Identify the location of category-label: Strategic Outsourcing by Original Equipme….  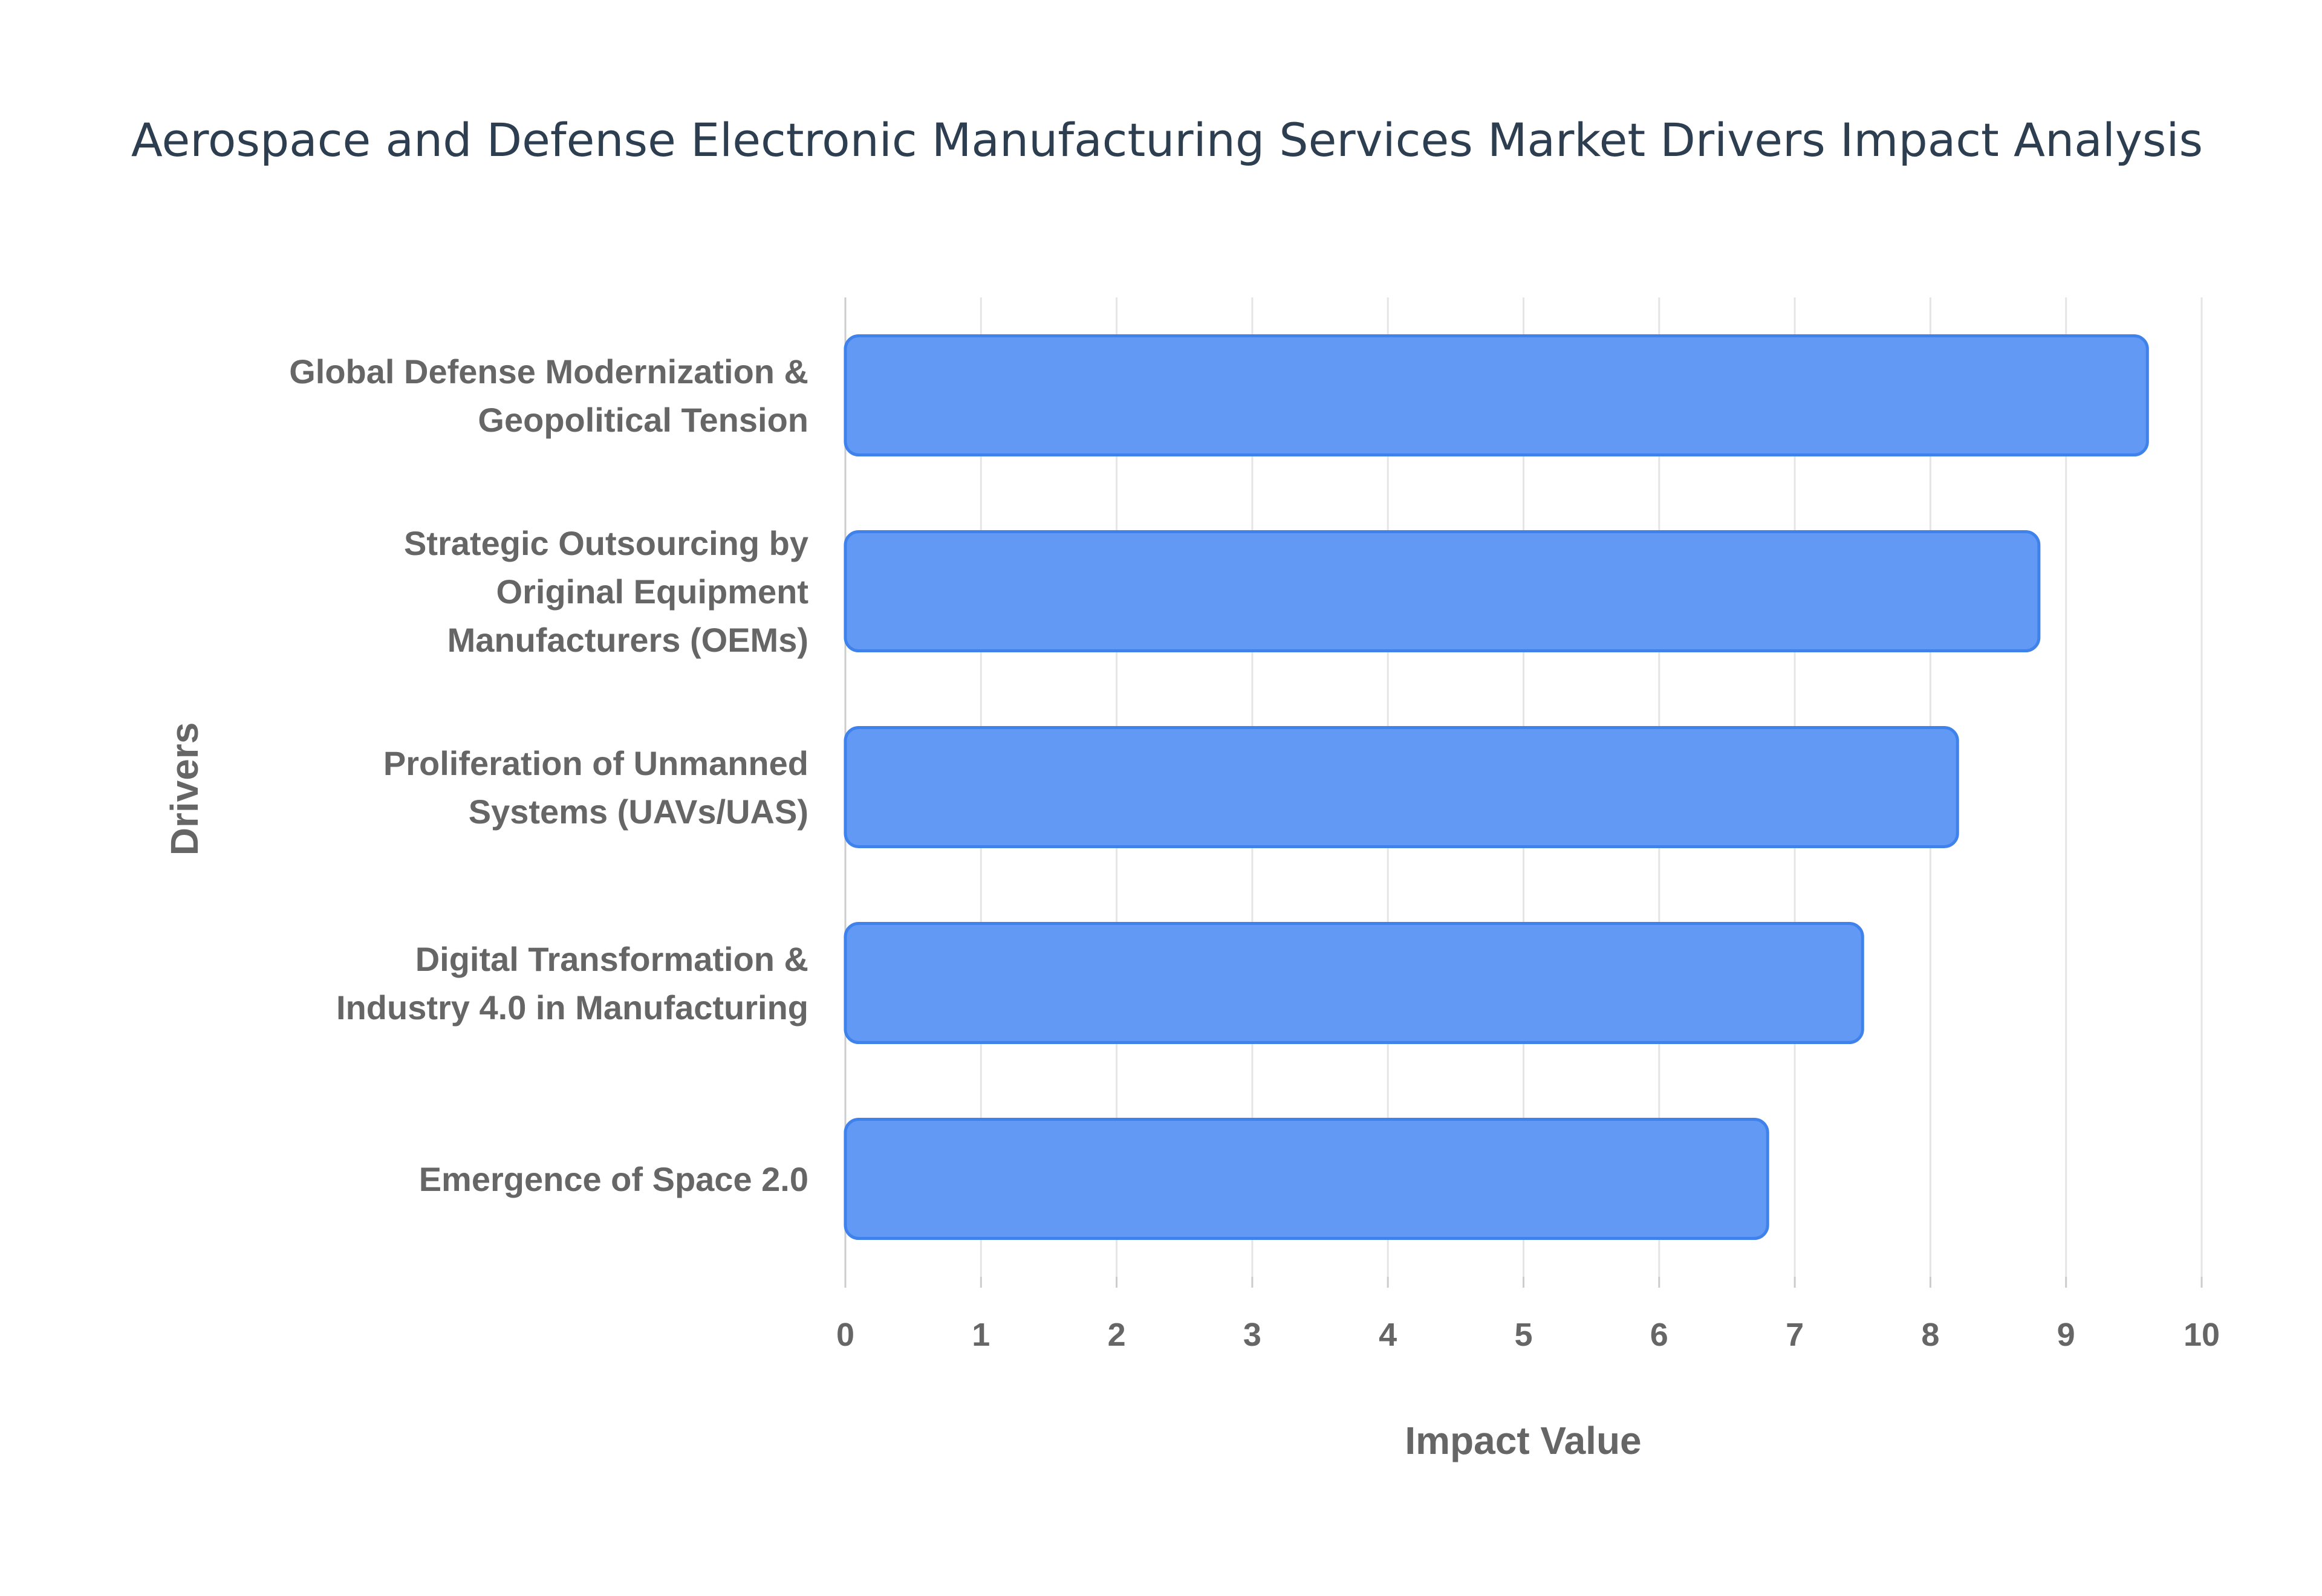
(606, 591).